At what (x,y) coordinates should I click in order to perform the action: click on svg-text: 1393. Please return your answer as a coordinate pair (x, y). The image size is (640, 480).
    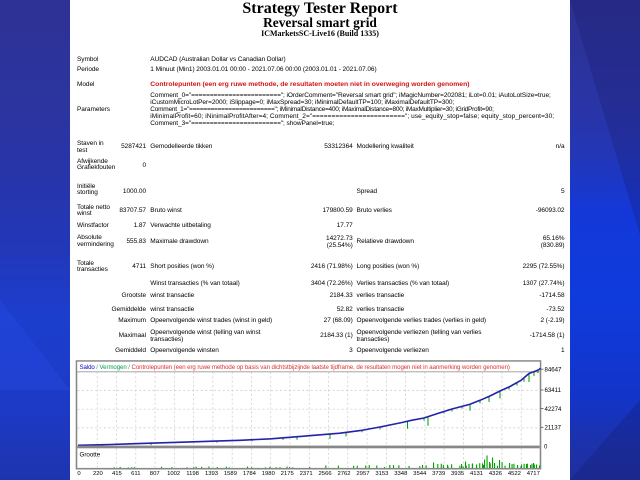
    Looking at the image, I should click on (212, 474).